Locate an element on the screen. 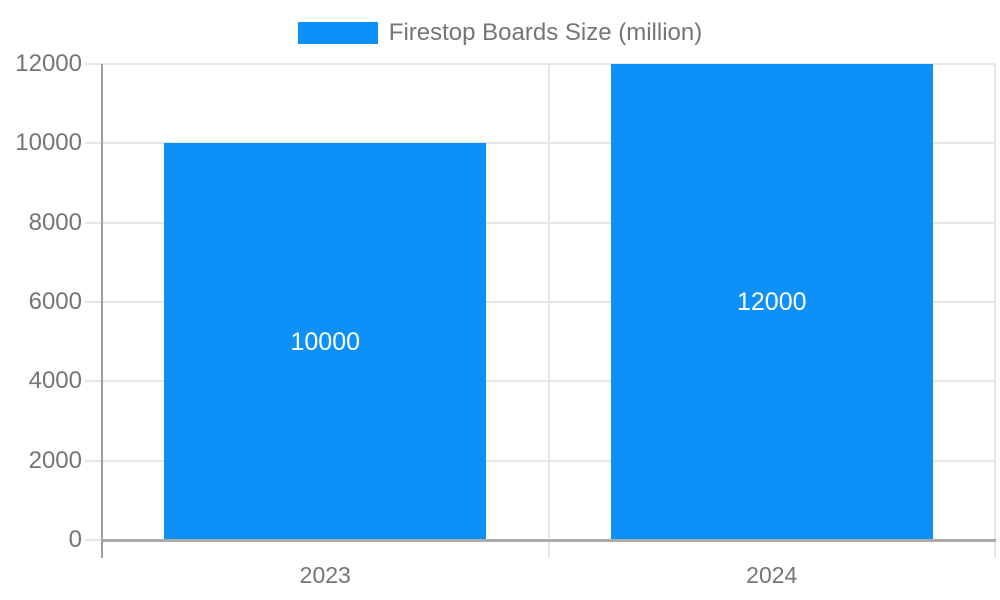  y-axis-tick-label: 2000 is located at coordinates (55, 460).